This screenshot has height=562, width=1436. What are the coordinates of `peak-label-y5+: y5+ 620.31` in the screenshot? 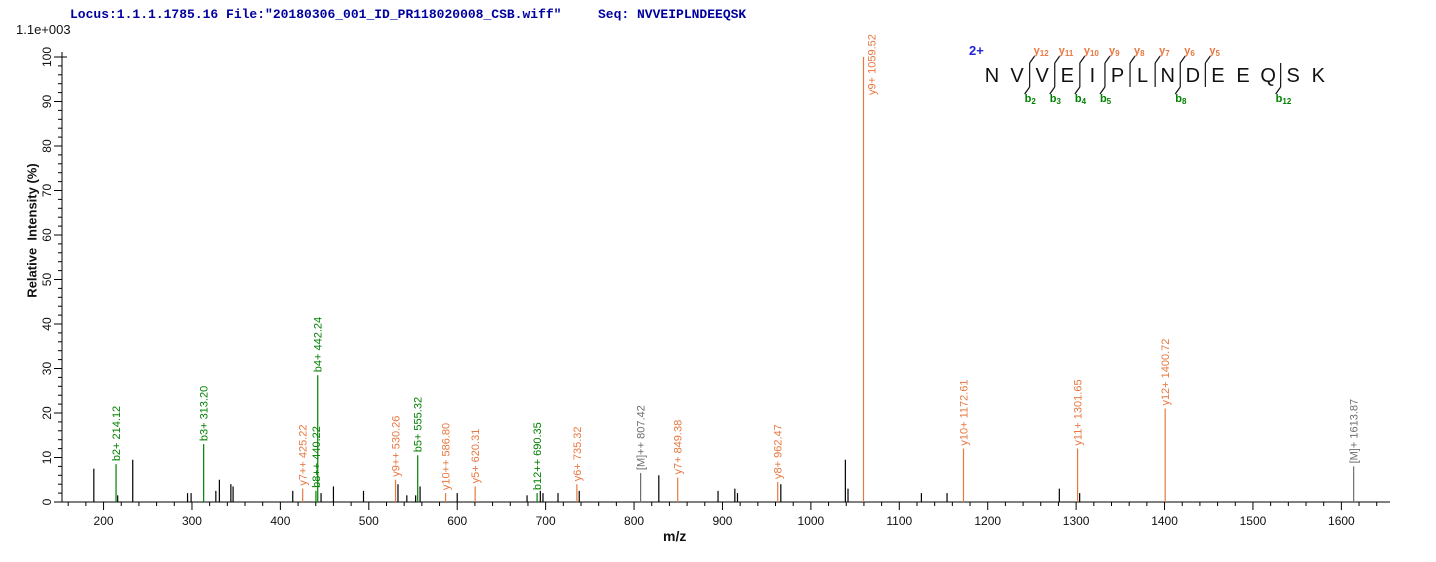 It's located at (476, 456).